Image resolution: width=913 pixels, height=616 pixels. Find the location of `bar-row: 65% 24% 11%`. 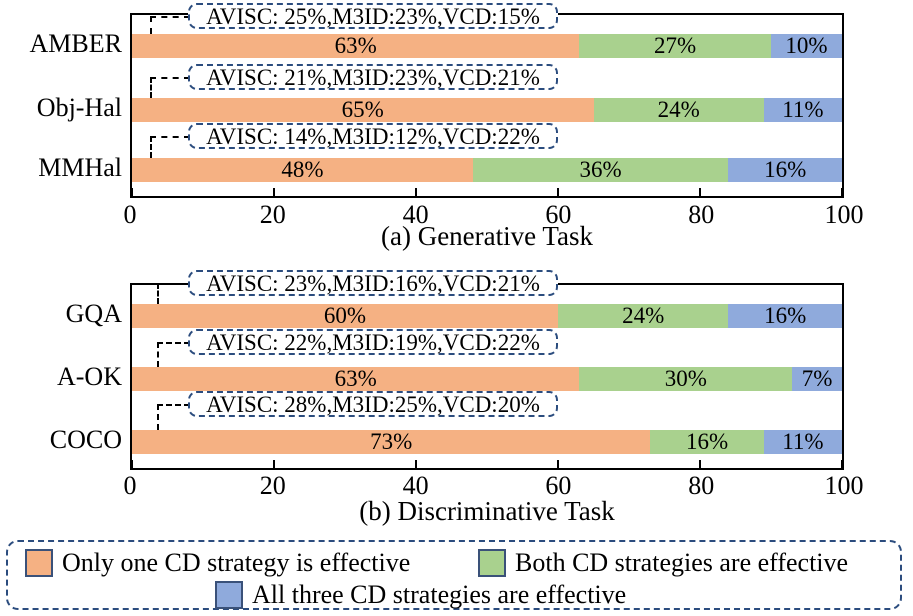

bar-row: 65% 24% 11% is located at coordinates (487, 110).